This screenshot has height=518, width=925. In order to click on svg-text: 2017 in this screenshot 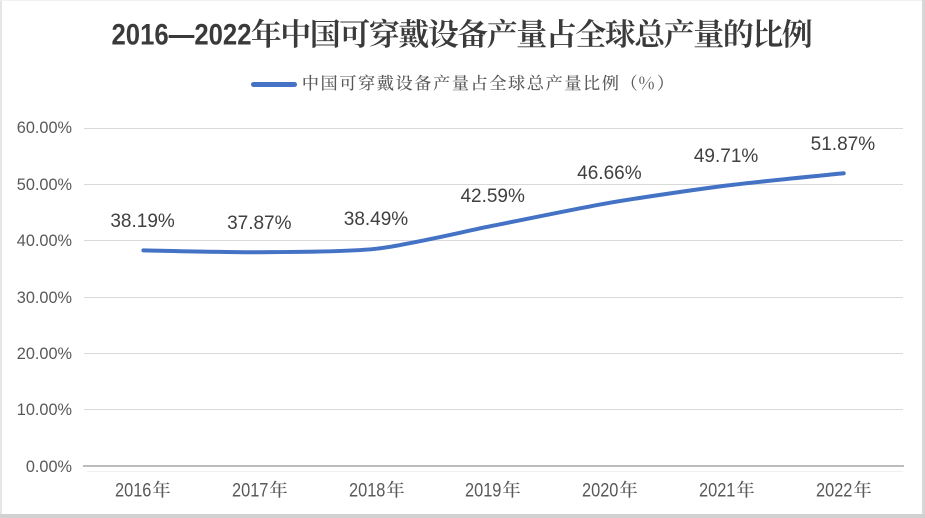, I will do `click(250, 490)`.